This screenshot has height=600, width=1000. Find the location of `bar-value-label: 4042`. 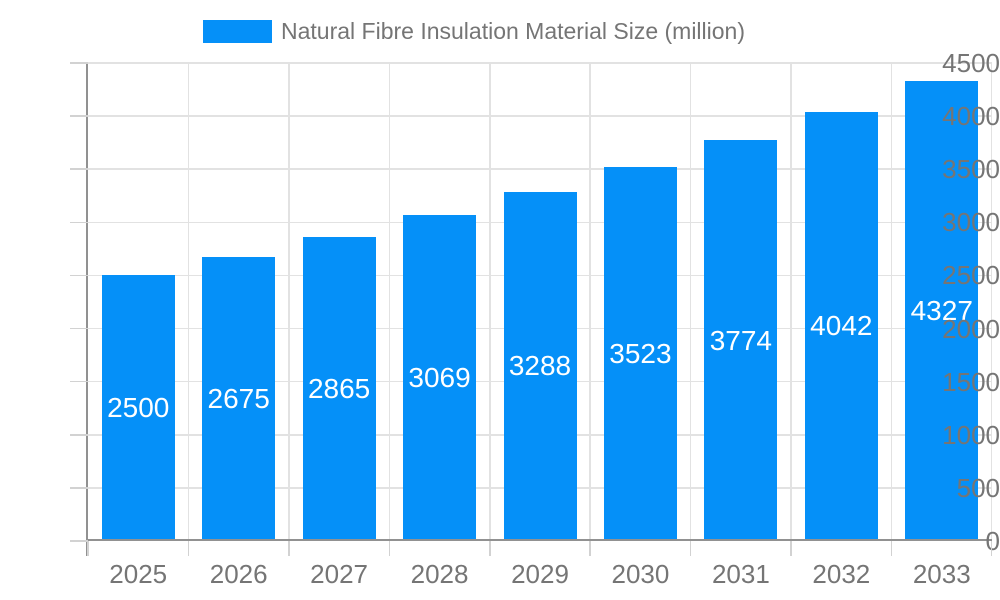

bar-value-label: 4042 is located at coordinates (841, 326).